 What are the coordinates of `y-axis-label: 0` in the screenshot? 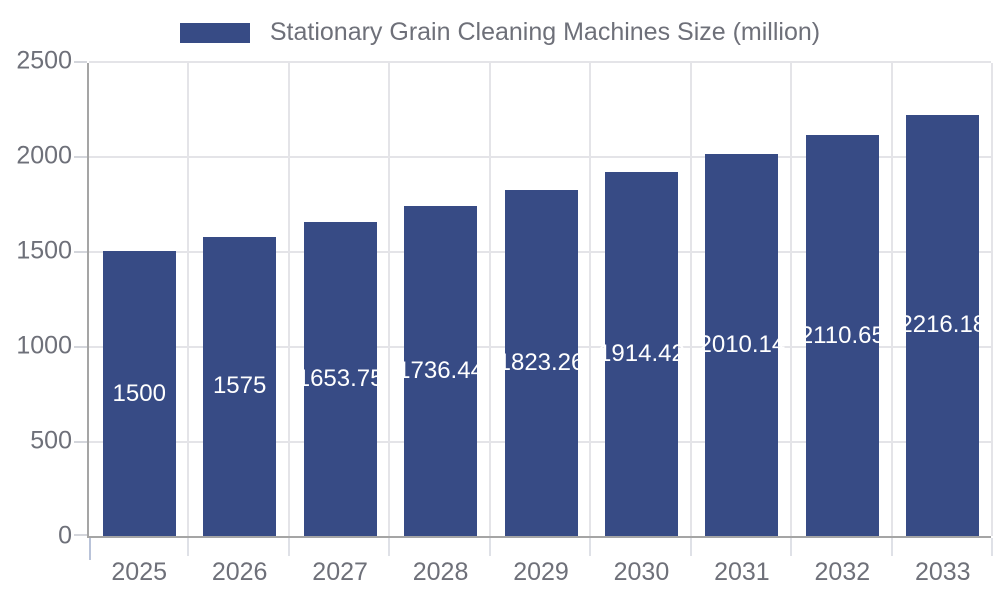 It's located at (65, 535).